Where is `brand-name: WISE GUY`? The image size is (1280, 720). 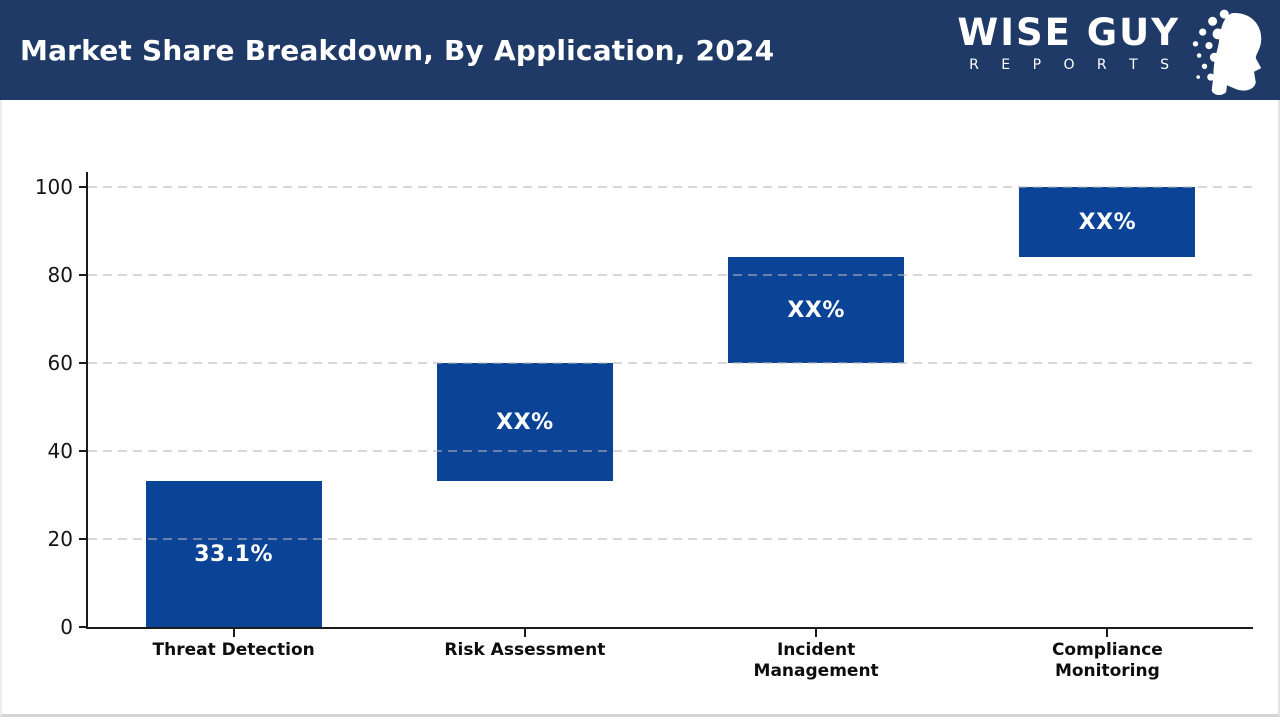 brand-name: WISE GUY is located at coordinates (1068, 32).